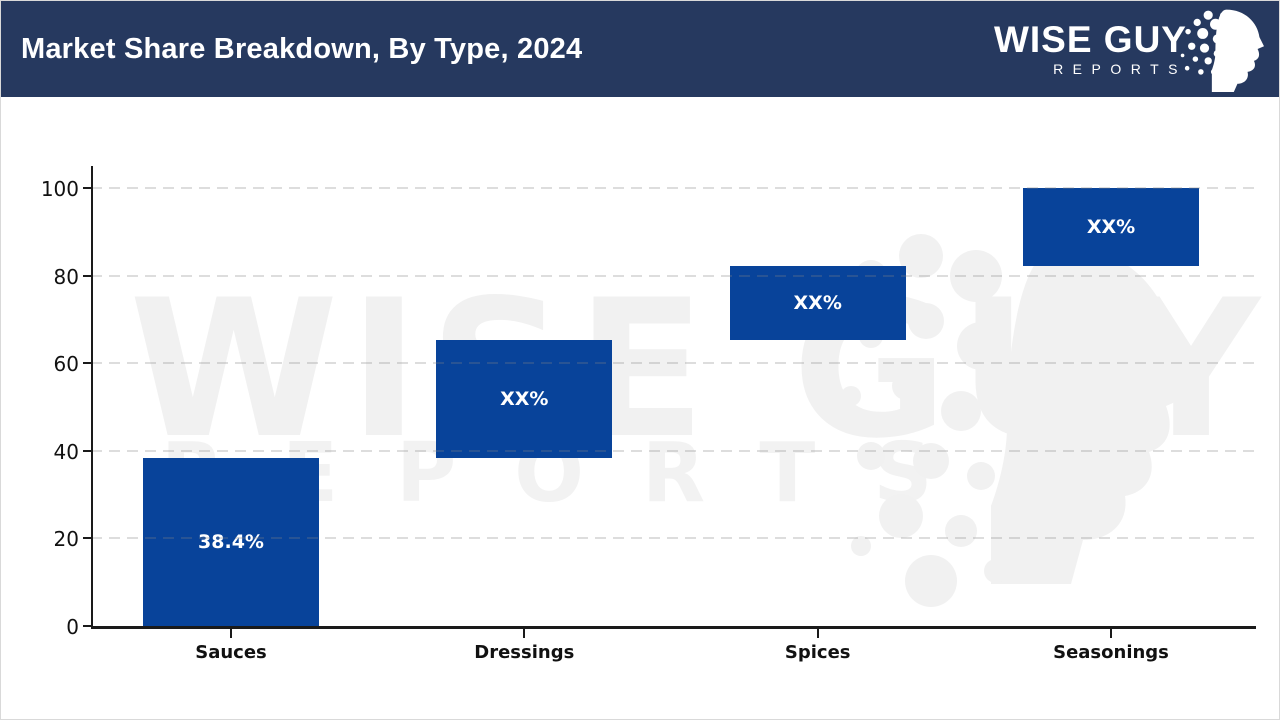  I want to click on y-tick-label-40: 40, so click(66, 451).